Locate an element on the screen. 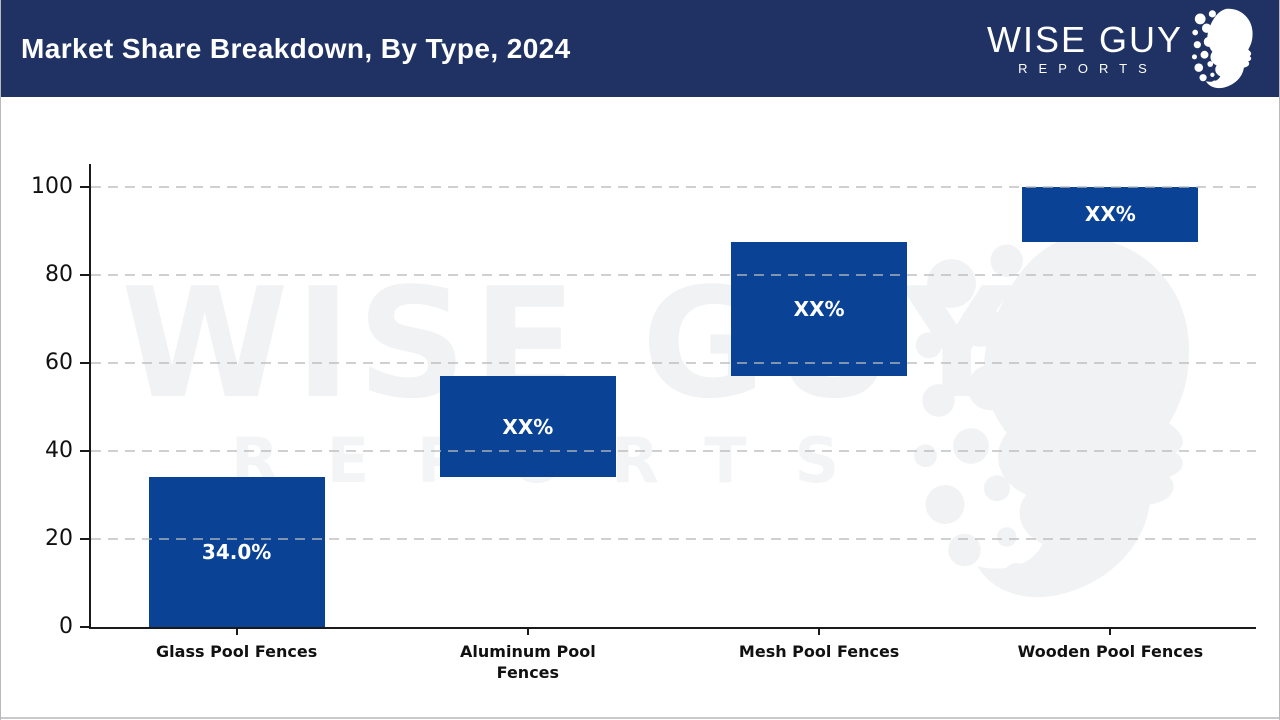 This screenshot has width=1280, height=720. brand-logo-text: WISE GUY REPORTS is located at coordinates (1084, 47).